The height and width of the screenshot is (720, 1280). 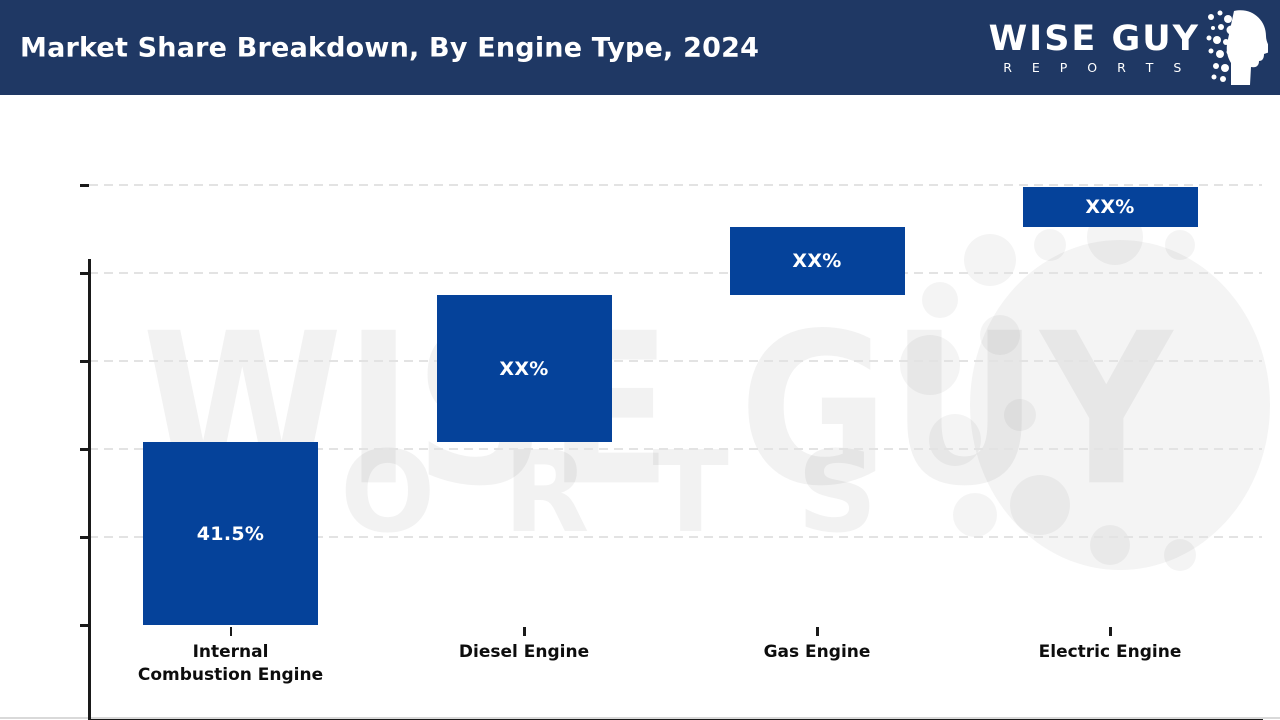 I want to click on brand-wordmark: WISE GUY, so click(x=1094, y=38).